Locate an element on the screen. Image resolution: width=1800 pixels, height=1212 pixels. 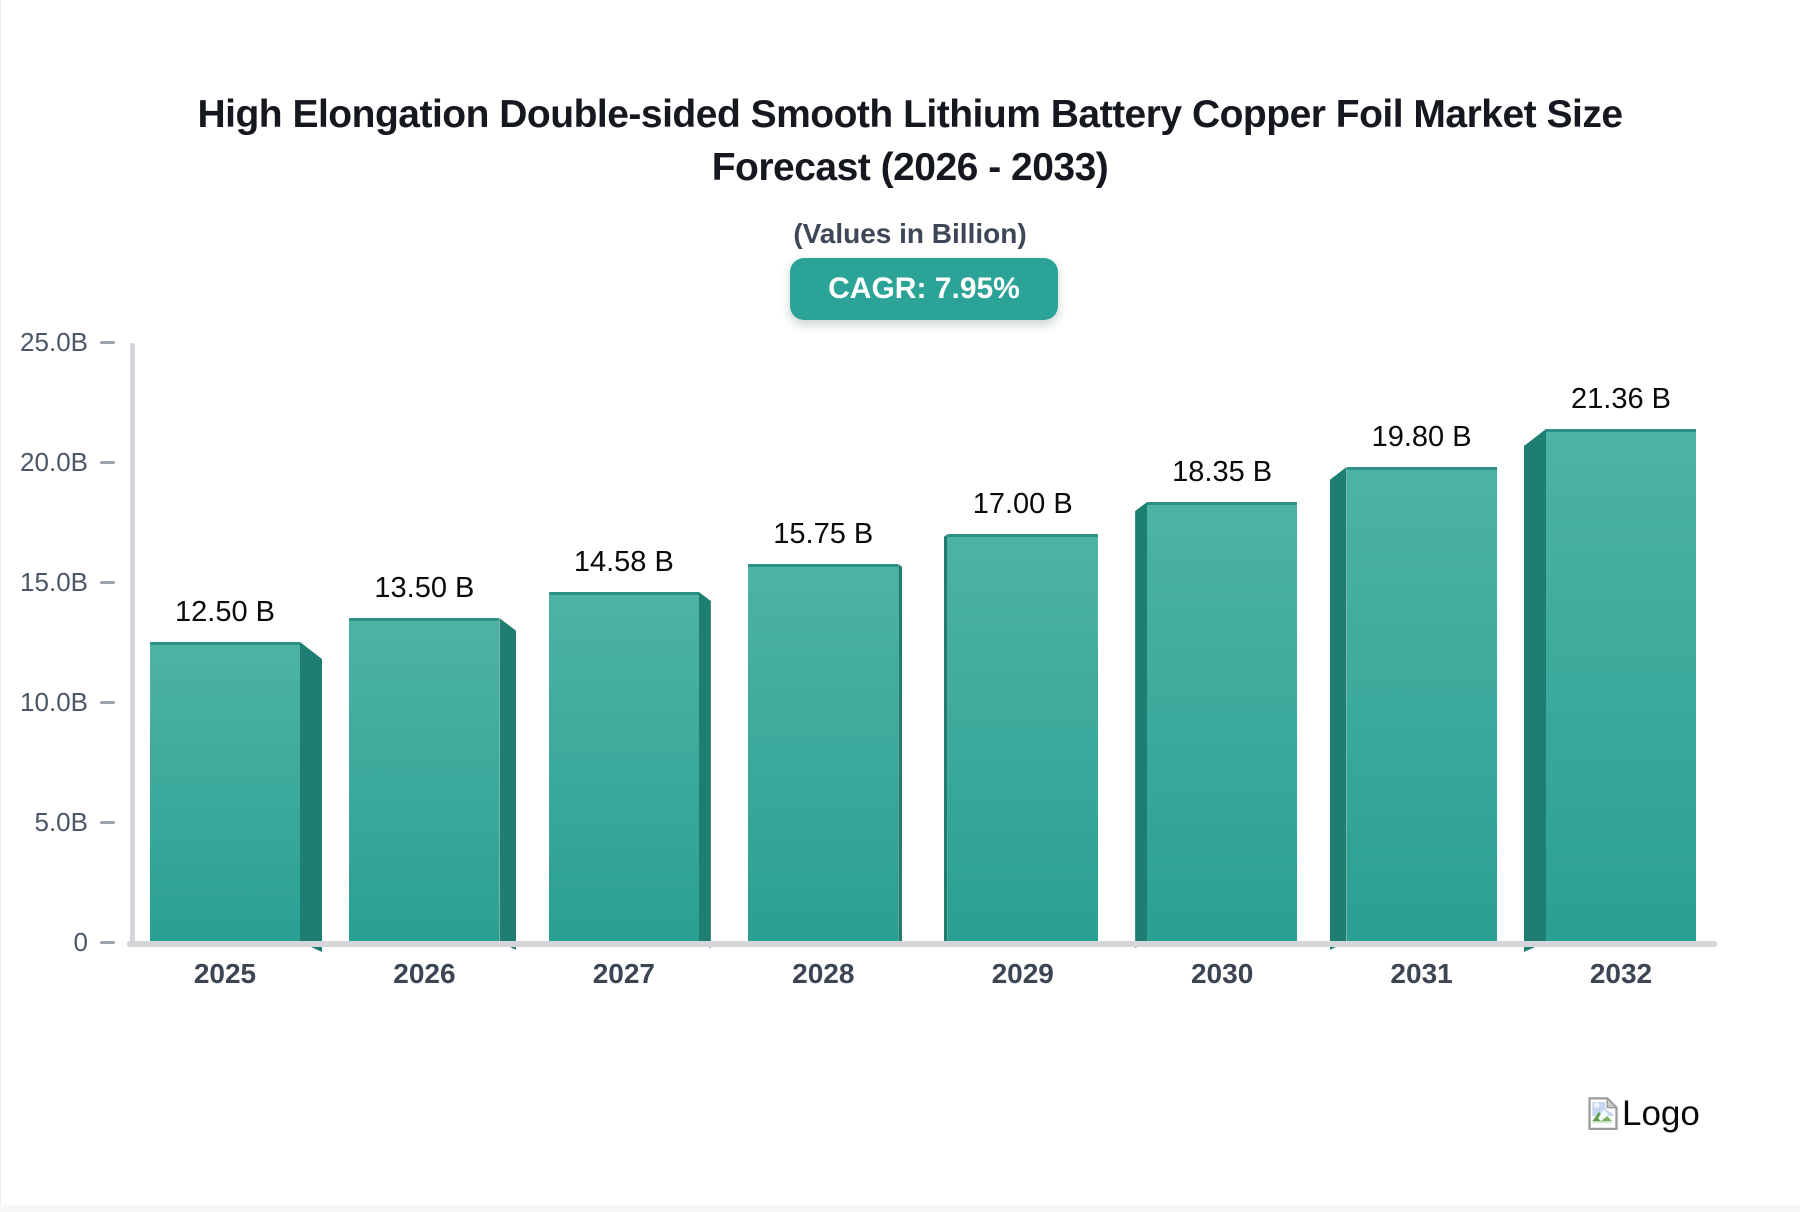
logo: Logo is located at coordinates (1643, 1114).